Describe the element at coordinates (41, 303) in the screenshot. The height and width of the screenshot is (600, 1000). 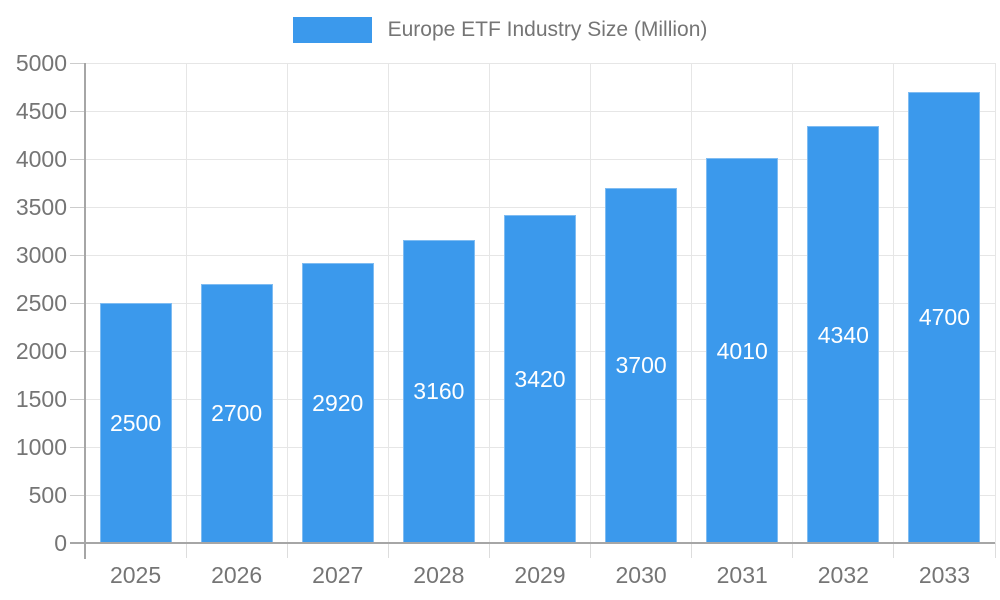
I see `y-tick-label: 2500` at that location.